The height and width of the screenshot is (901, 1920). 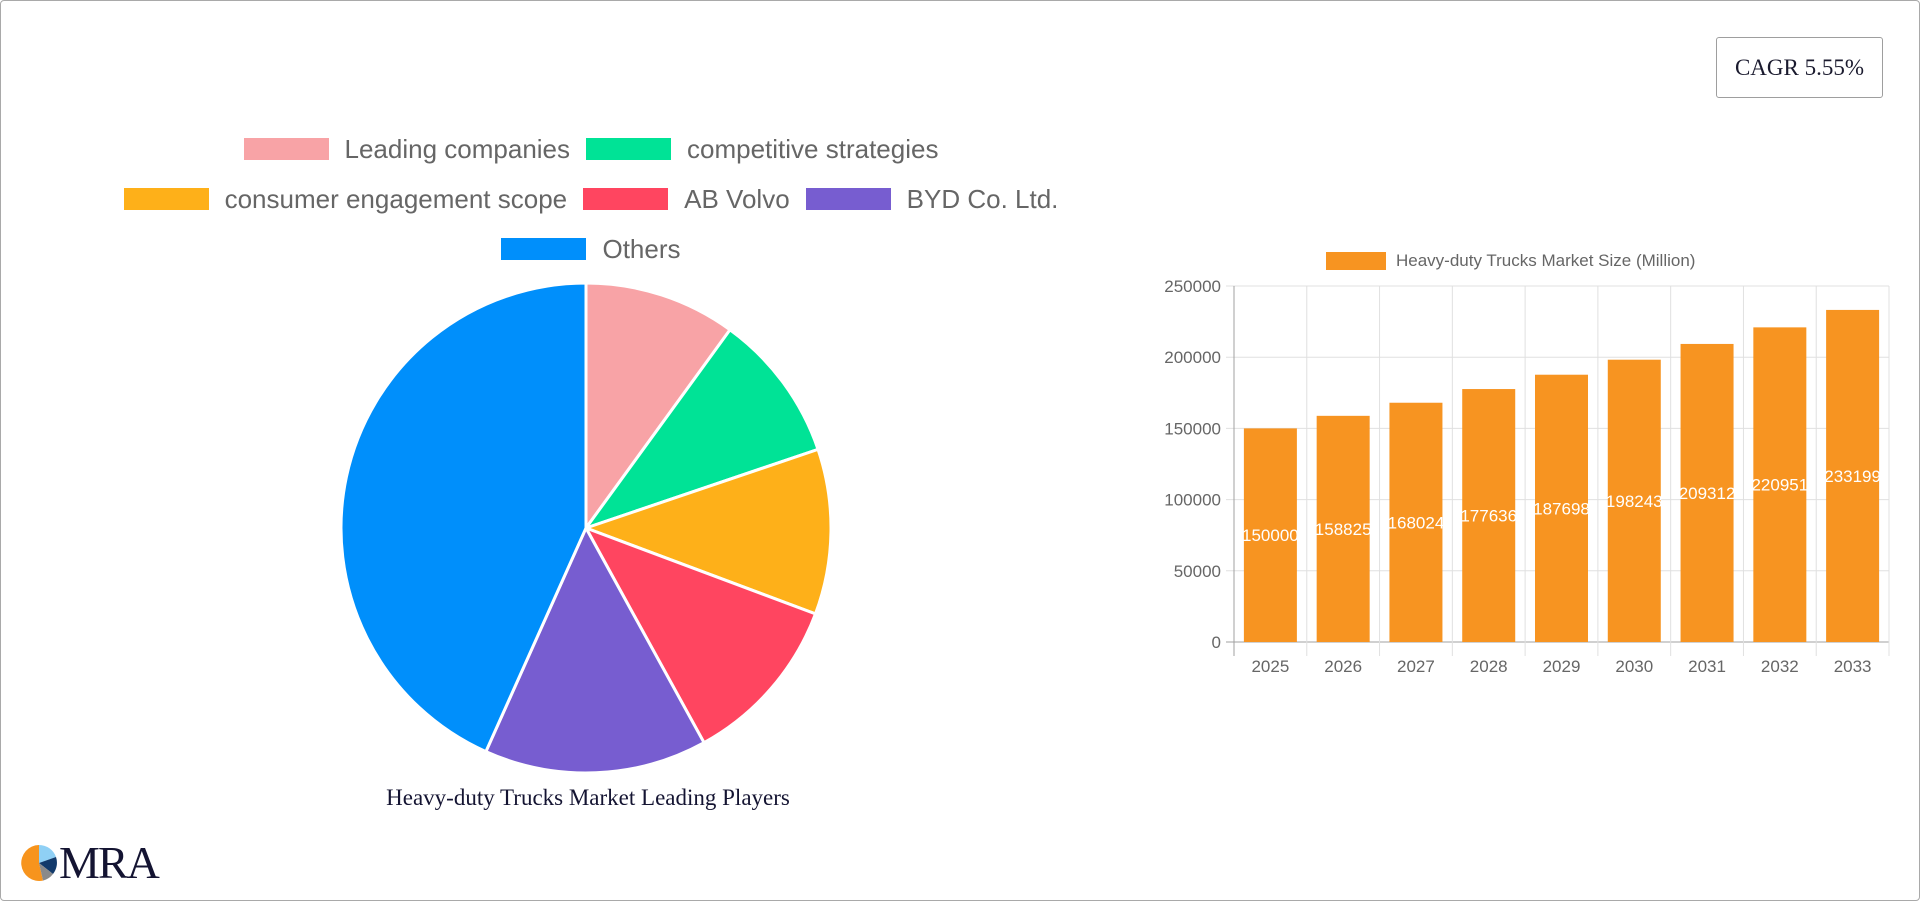 What do you see at coordinates (1562, 666) in the screenshot?
I see `x-tick-label: 2029` at bounding box center [1562, 666].